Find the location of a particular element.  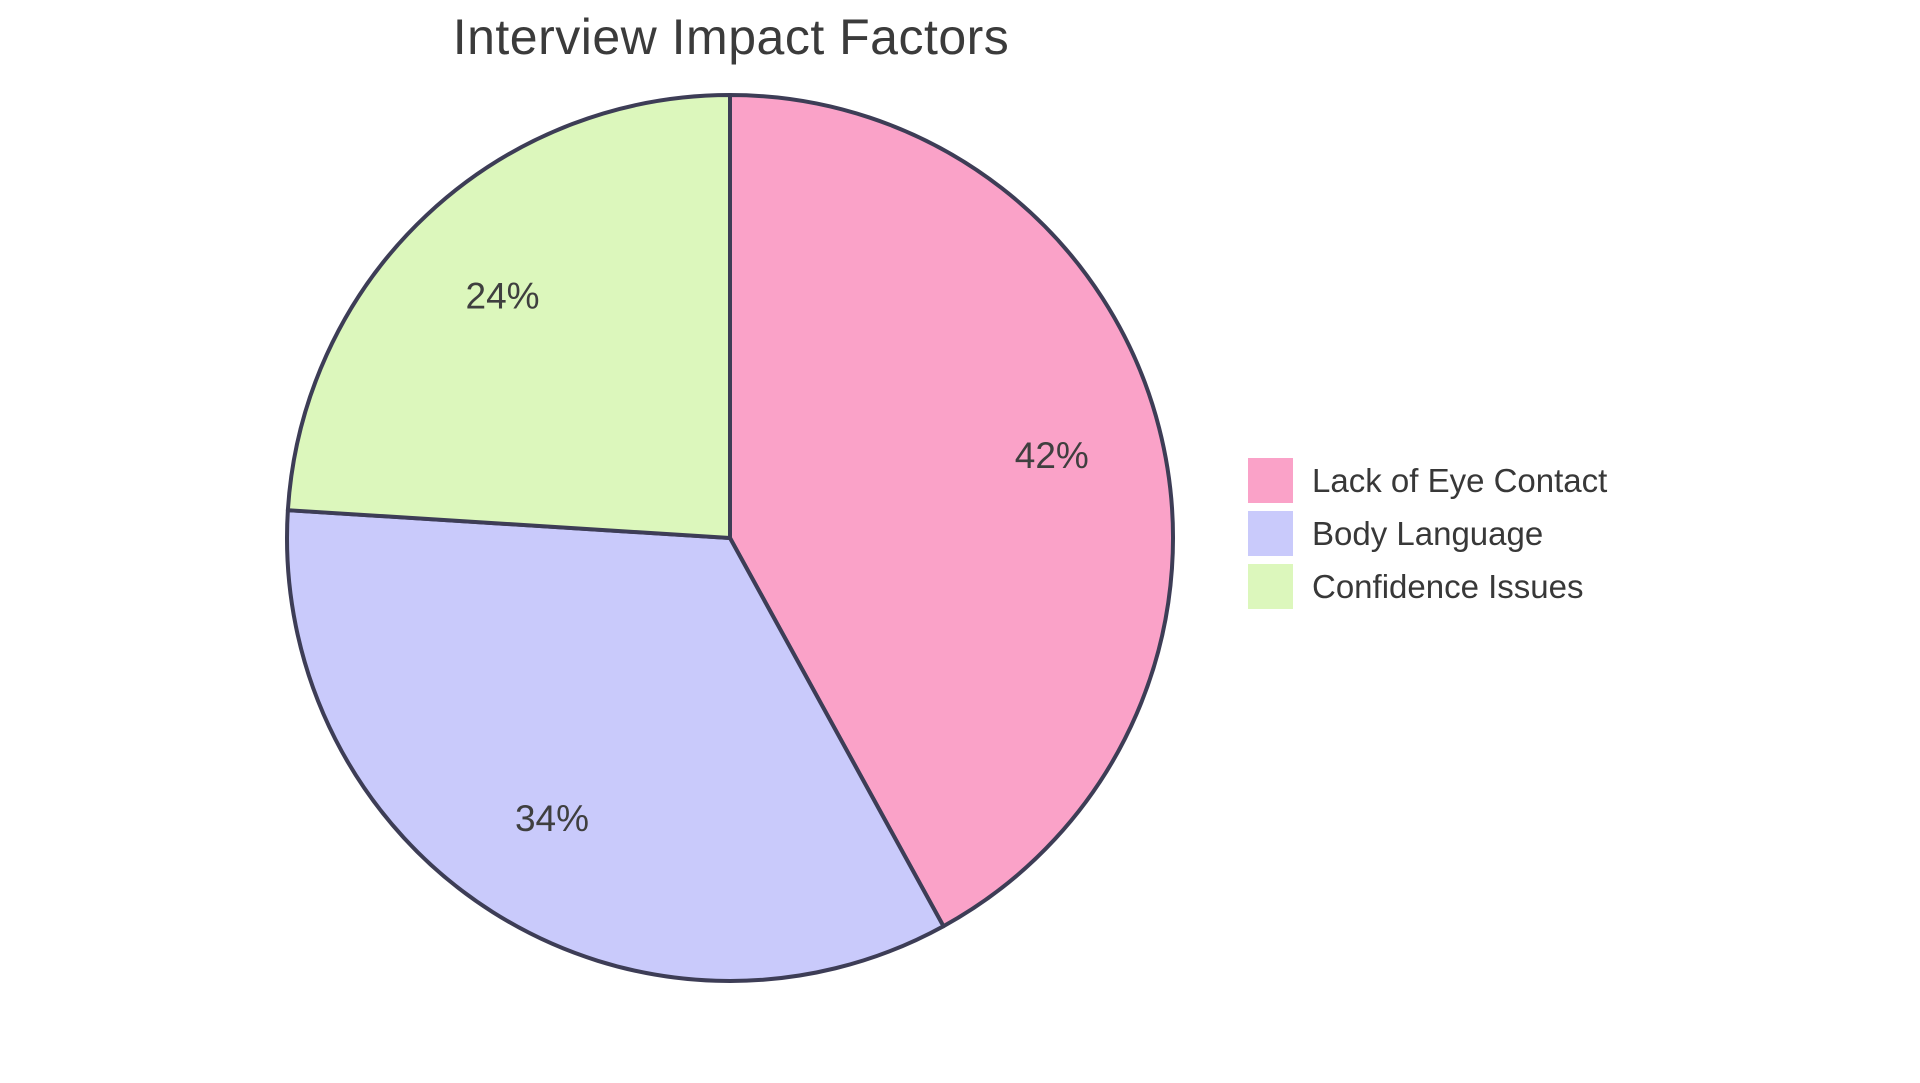

legend-swatch-body-language is located at coordinates (1270, 533).